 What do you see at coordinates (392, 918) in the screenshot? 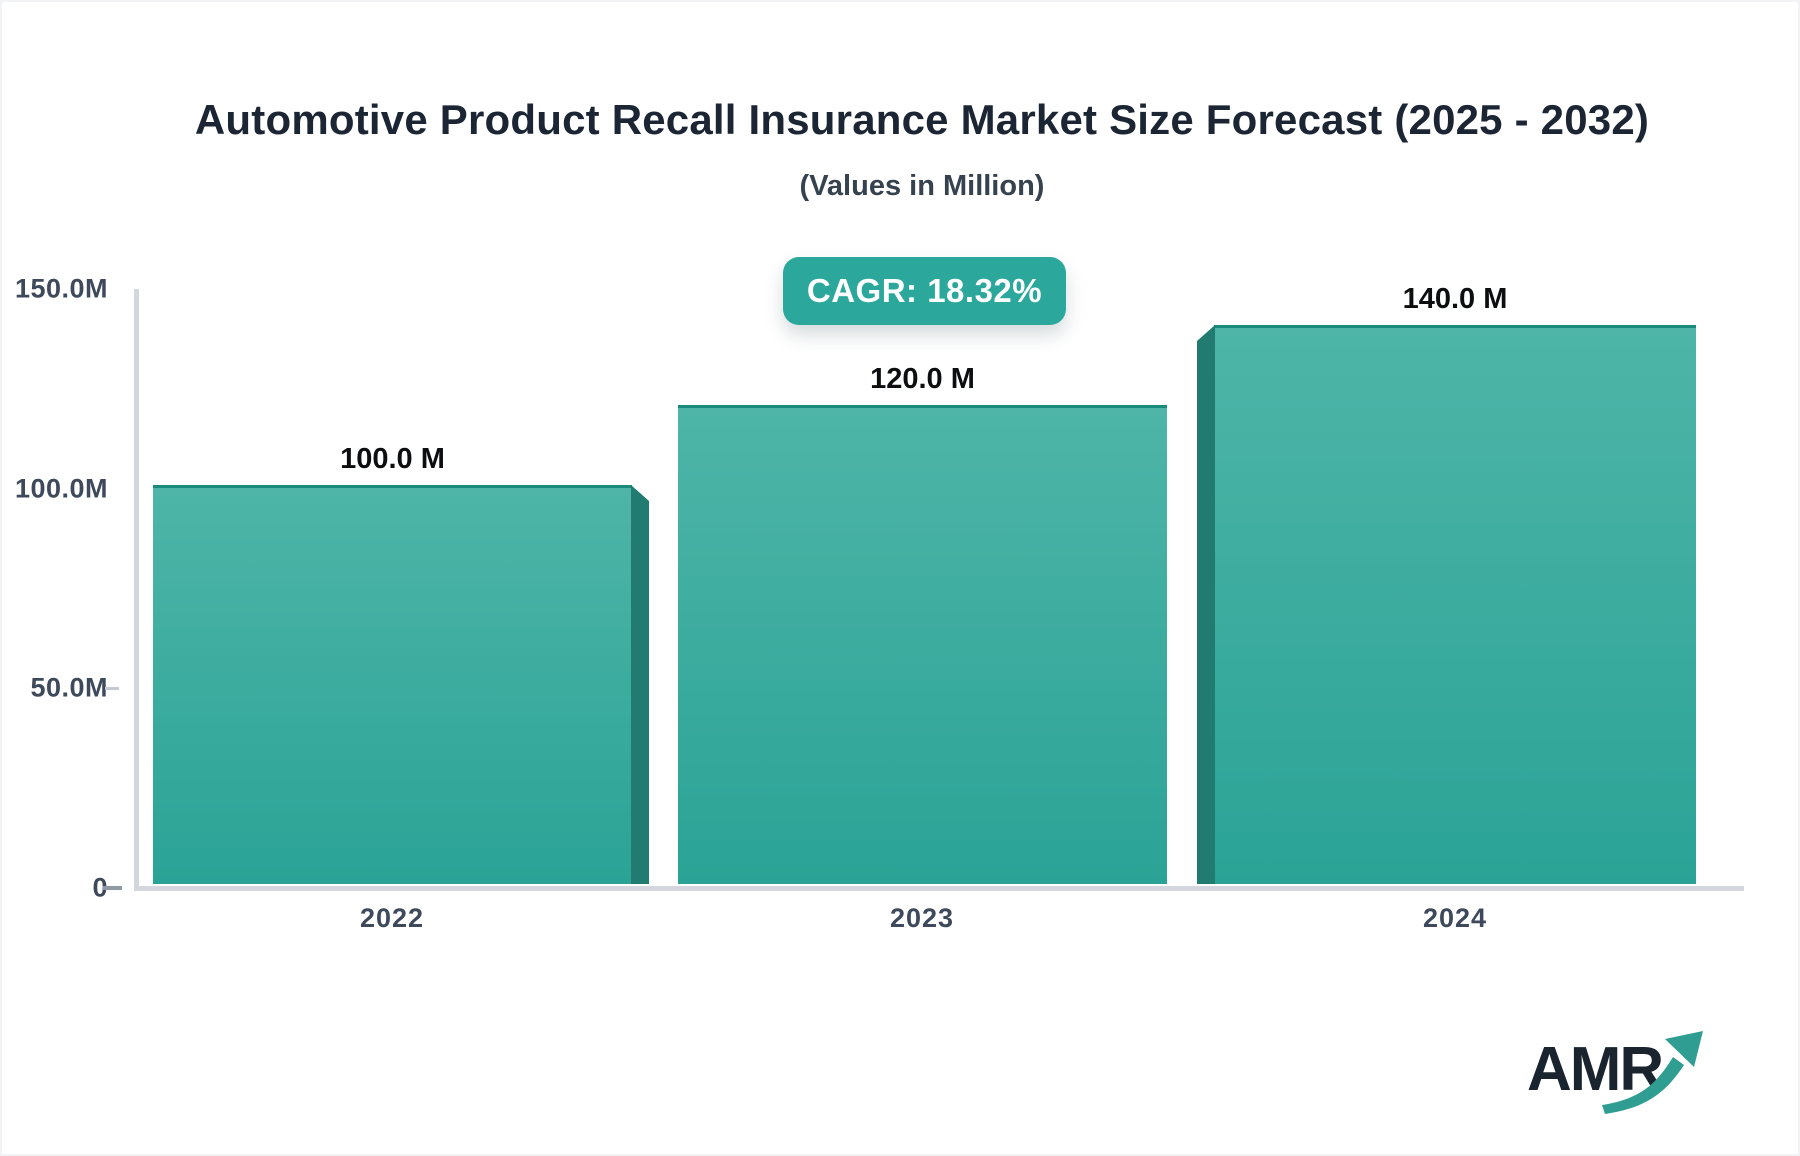
I see `x-tick-label-2022: 2022` at bounding box center [392, 918].